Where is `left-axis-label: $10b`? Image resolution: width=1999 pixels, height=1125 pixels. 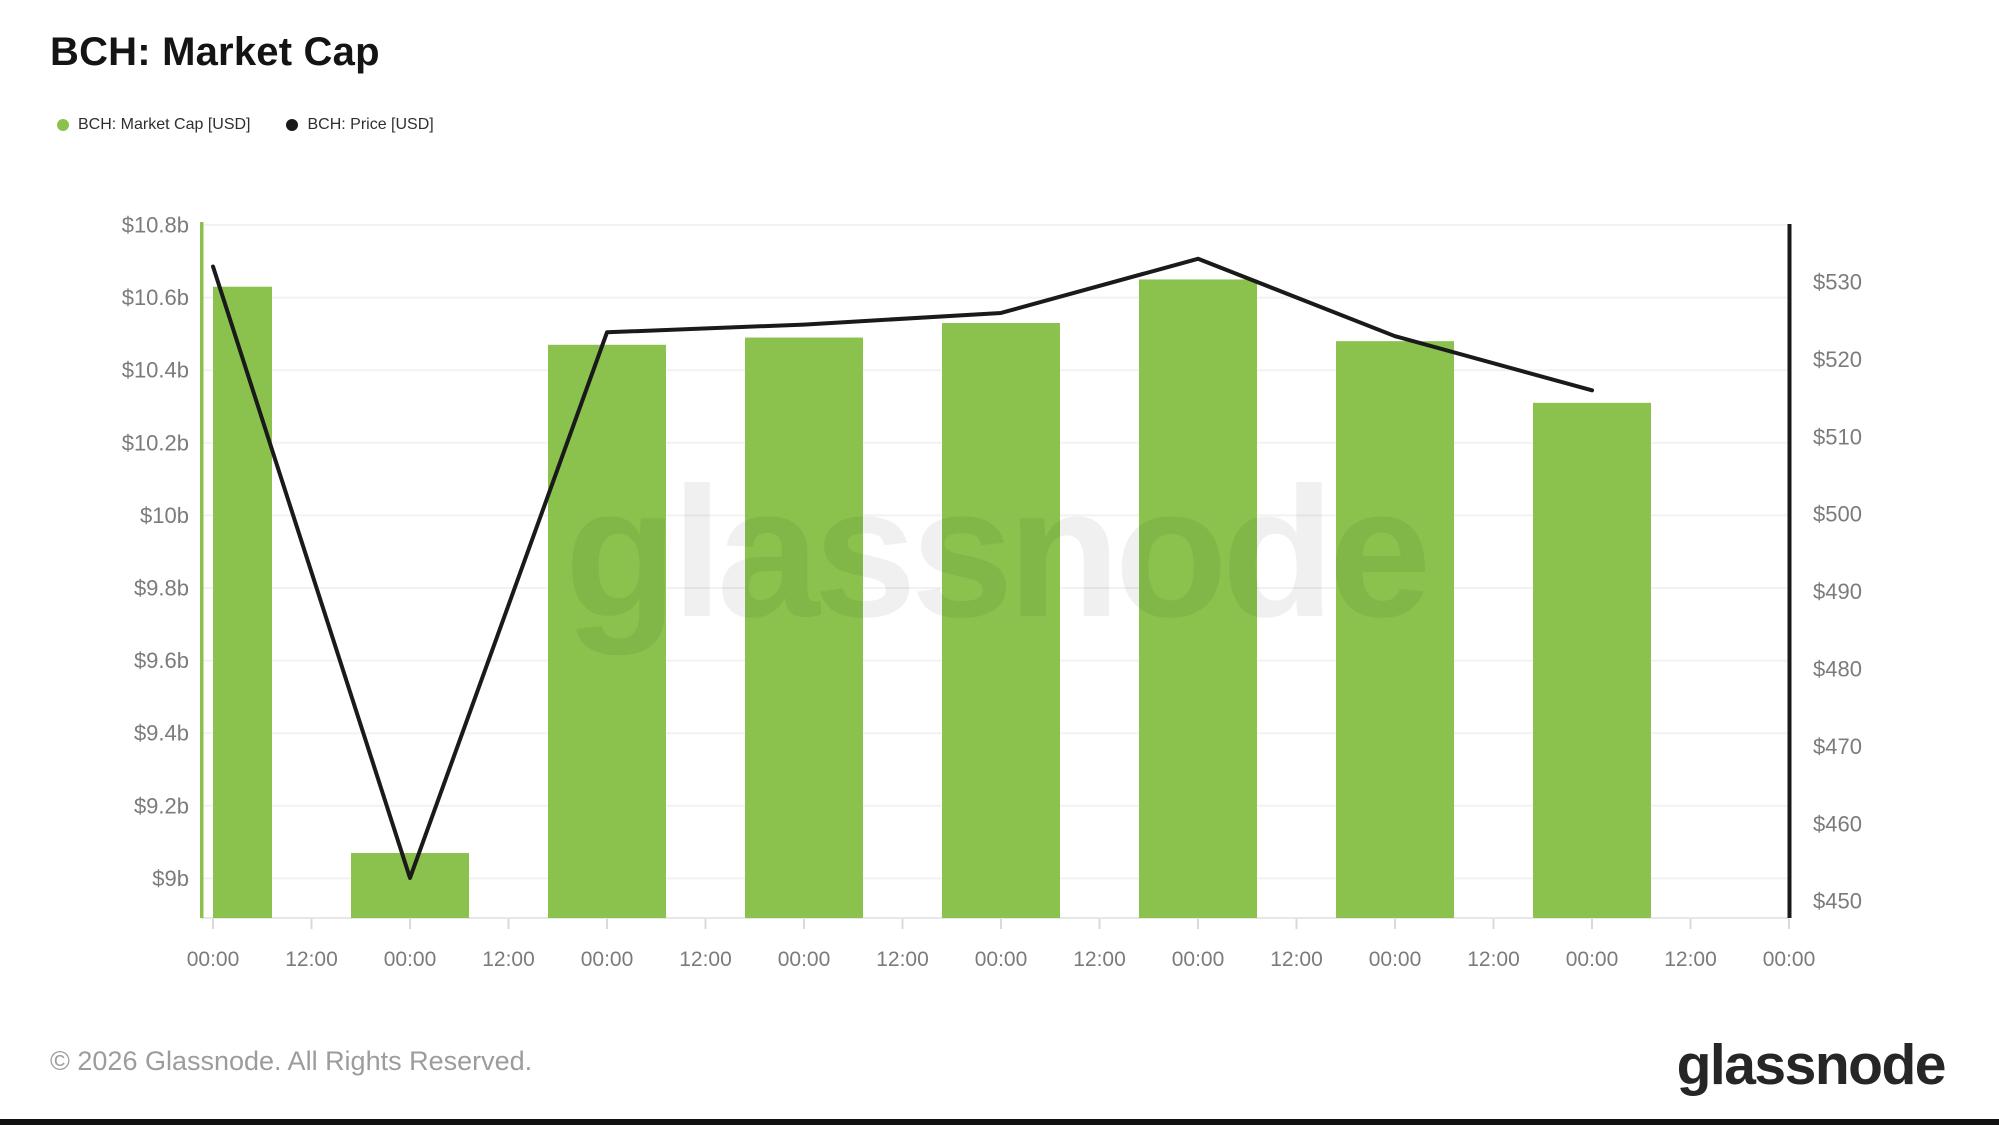
left-axis-label: $10b is located at coordinates (164, 515).